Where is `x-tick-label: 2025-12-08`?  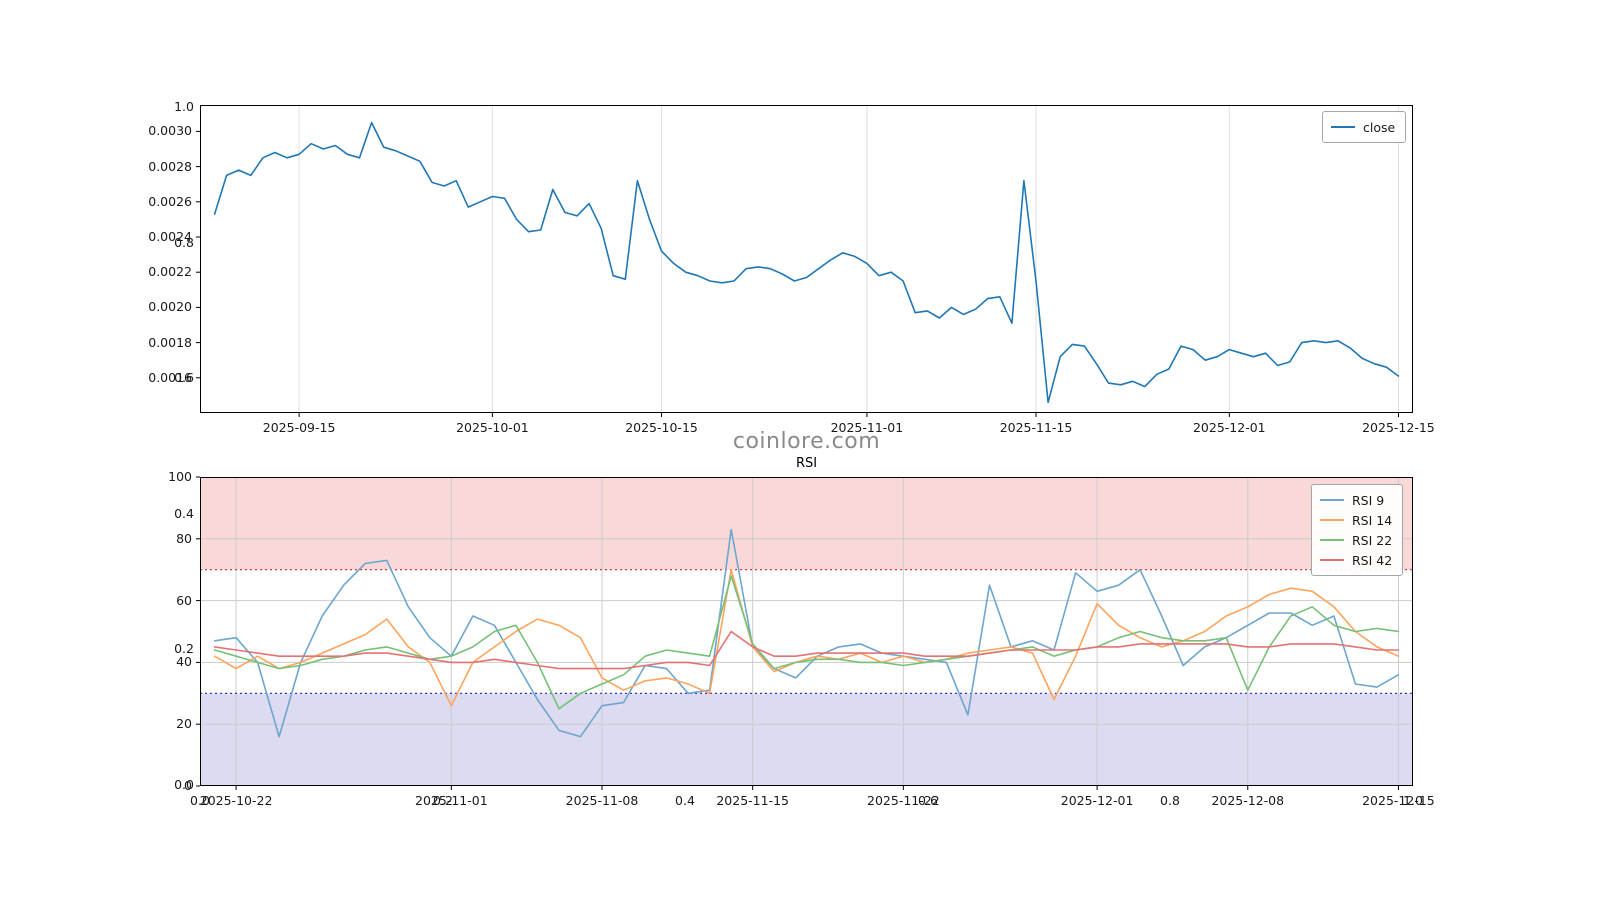 x-tick-label: 2025-12-08 is located at coordinates (1248, 800).